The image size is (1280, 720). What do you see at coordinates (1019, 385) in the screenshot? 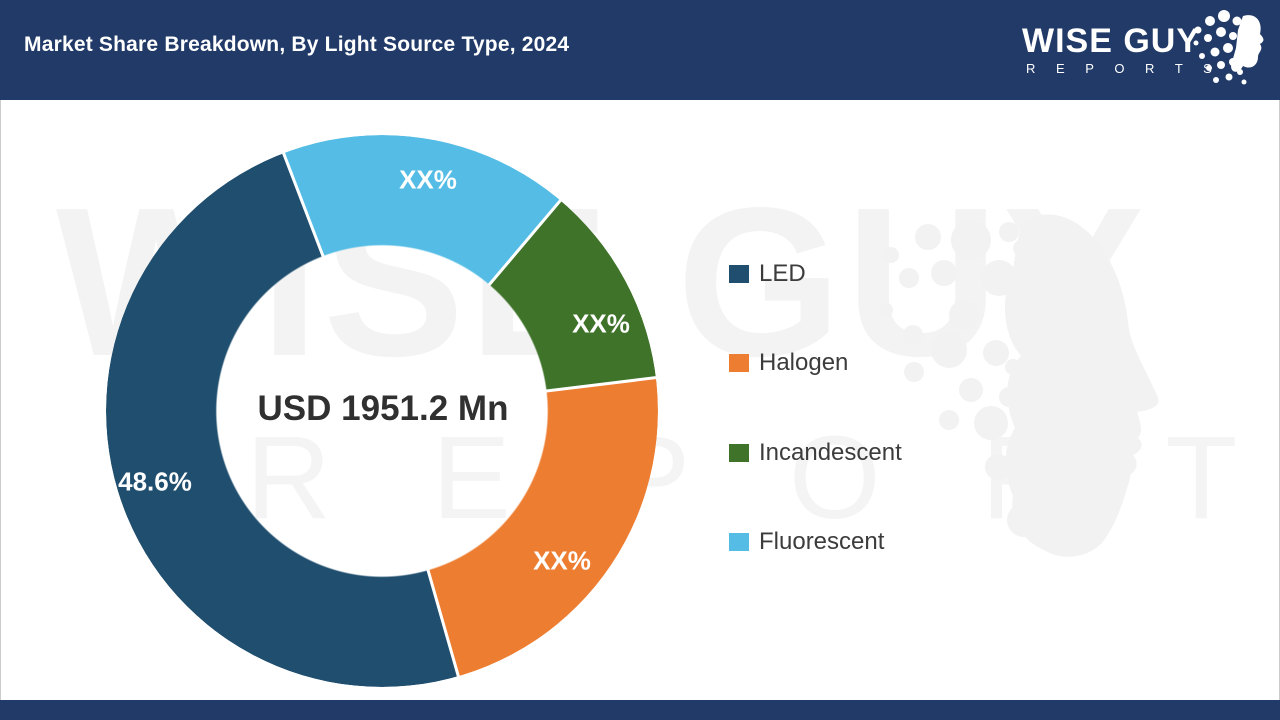
I see `watermark-face-icon` at bounding box center [1019, 385].